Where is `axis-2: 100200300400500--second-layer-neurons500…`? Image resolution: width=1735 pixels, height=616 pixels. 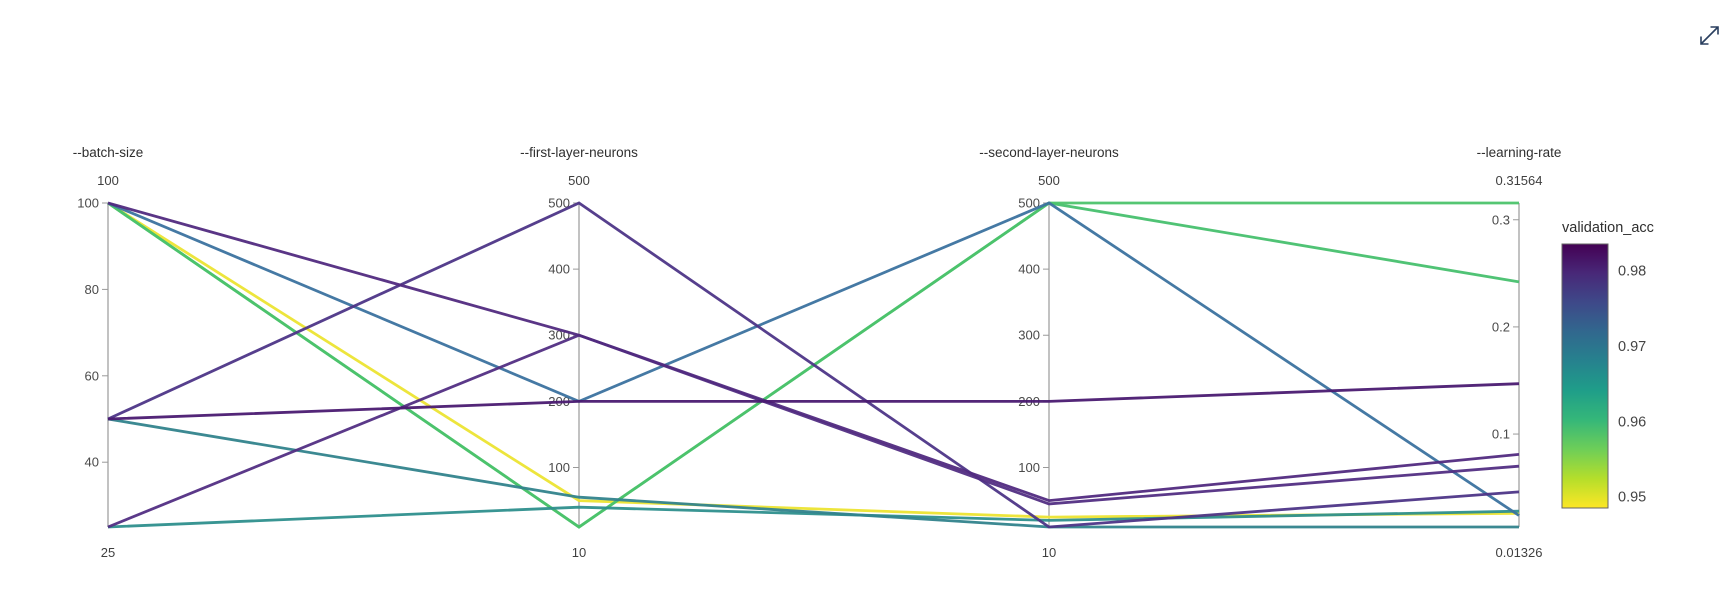
axis-2: 100200300400500--second-layer-neurons500… is located at coordinates (1049, 352).